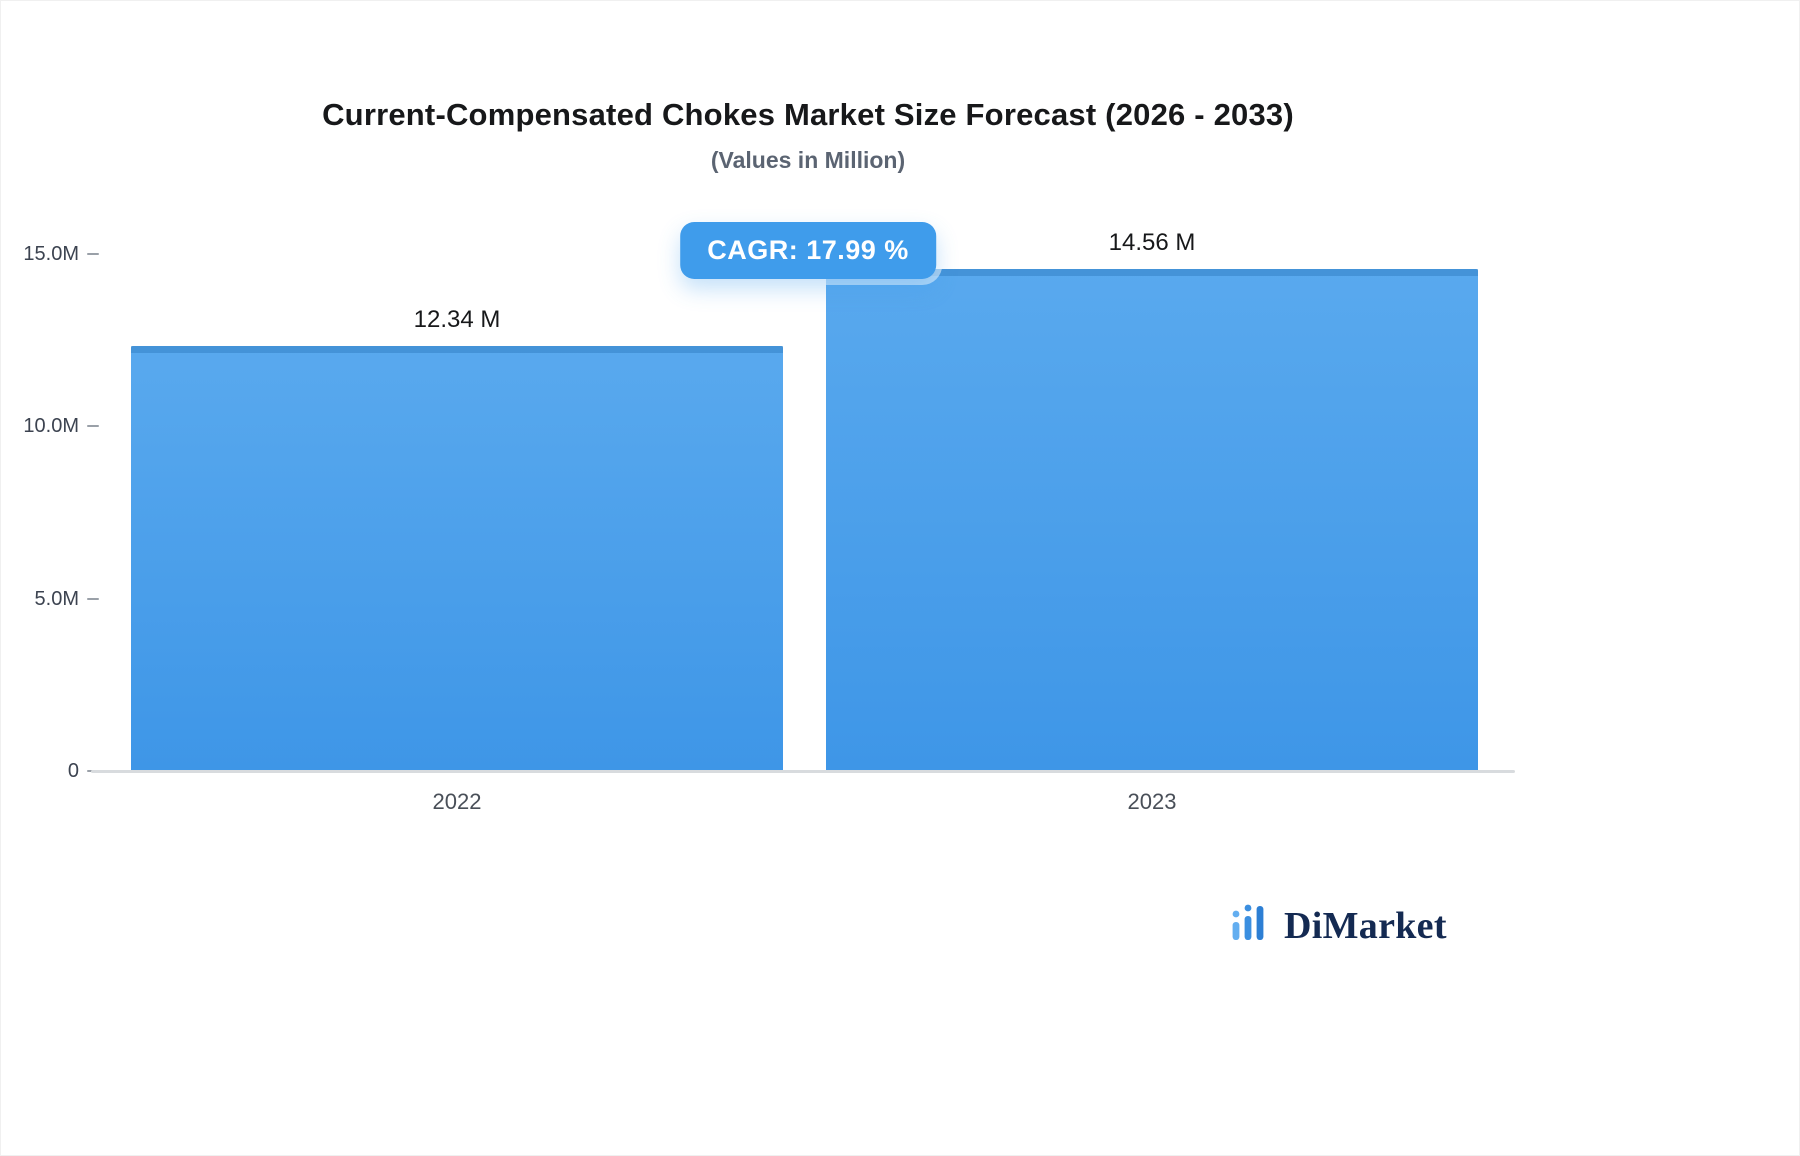  Describe the element at coordinates (457, 558) in the screenshot. I see `bar-2022` at that location.